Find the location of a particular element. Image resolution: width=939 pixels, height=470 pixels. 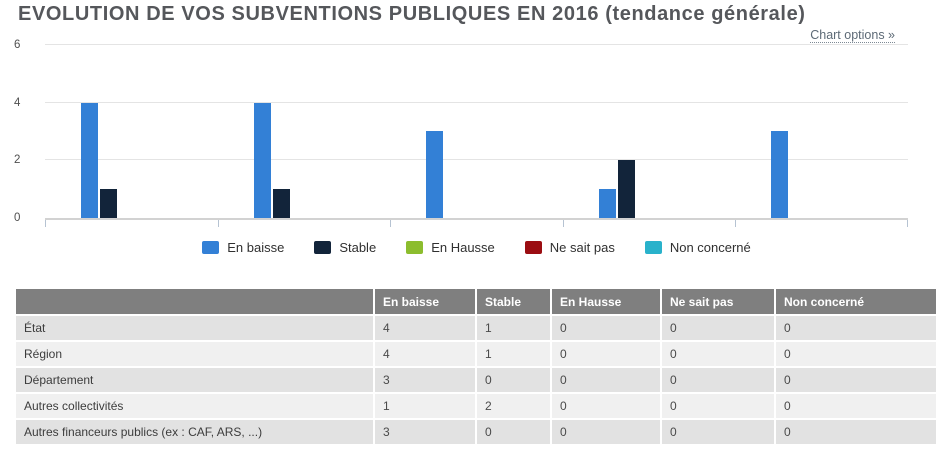

legend-label: En Hausse is located at coordinates (463, 247).